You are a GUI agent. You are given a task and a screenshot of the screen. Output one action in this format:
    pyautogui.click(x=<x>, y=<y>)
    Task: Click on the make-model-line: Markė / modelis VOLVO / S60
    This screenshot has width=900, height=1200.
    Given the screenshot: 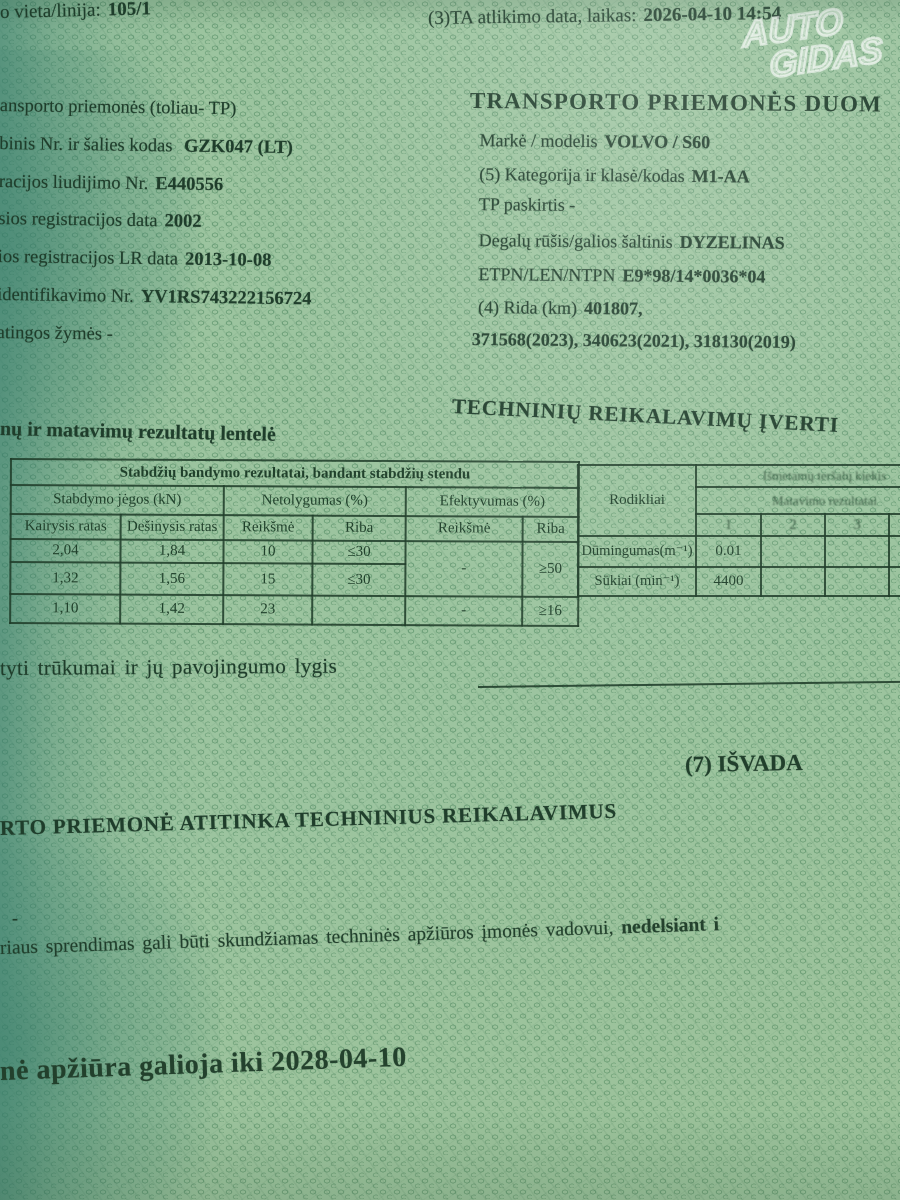 What is the action you would take?
    pyautogui.click(x=595, y=141)
    